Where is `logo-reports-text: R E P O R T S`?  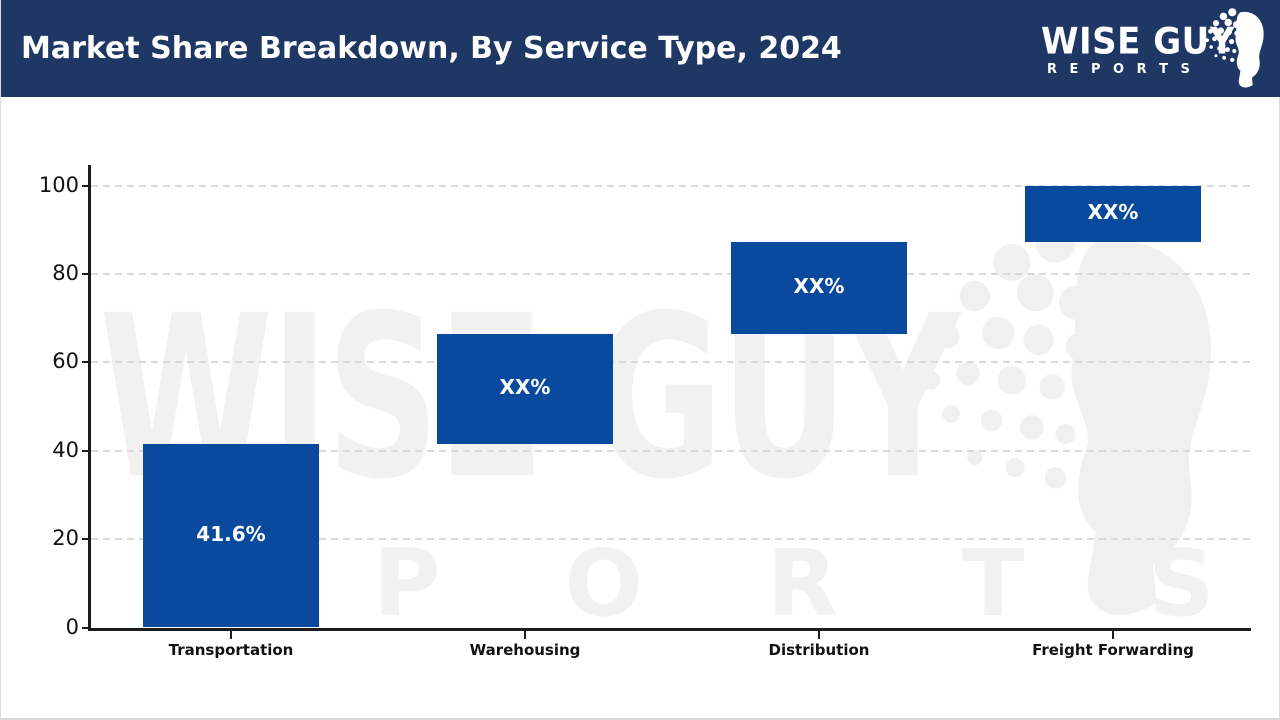
logo-reports-text: R E P O R T S is located at coordinates (1120, 69).